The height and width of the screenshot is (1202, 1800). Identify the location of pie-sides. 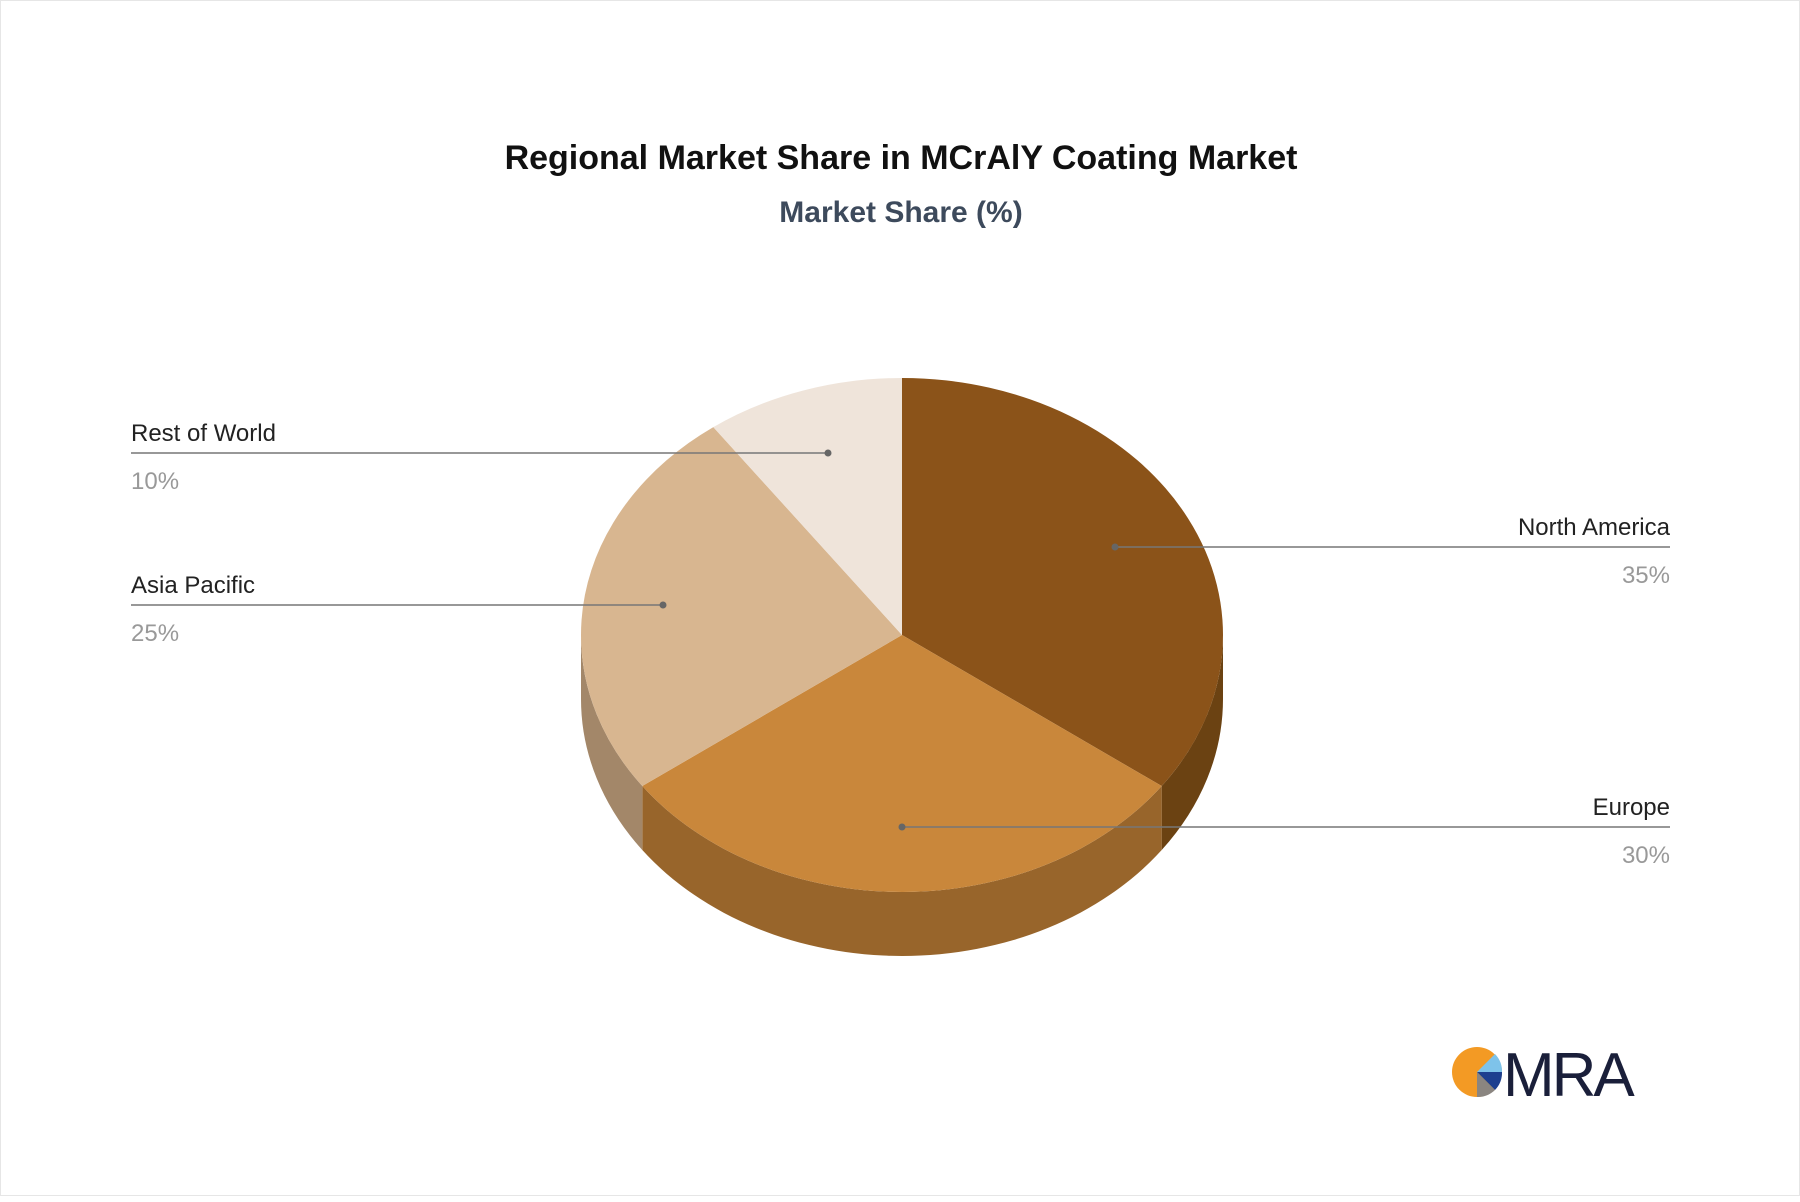
(902, 796).